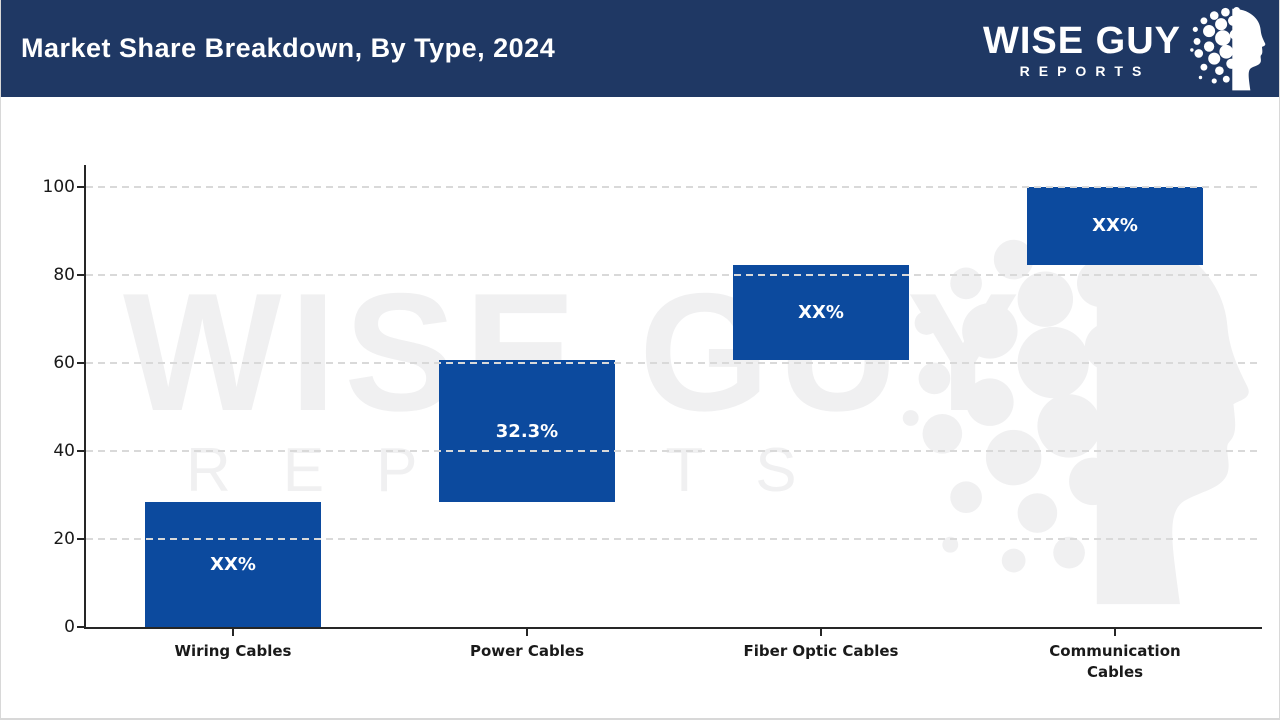 This screenshot has width=1280, height=720. Describe the element at coordinates (64, 363) in the screenshot. I see `y-axis-tick-label: 60` at that location.